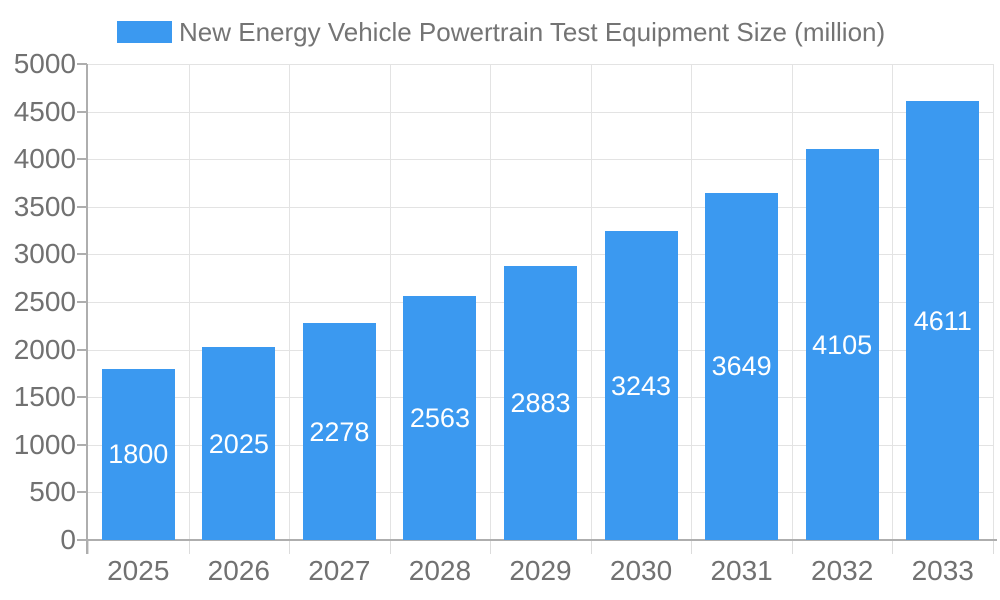 Image resolution: width=1000 pixels, height=600 pixels. Describe the element at coordinates (144, 32) in the screenshot. I see `legend-swatch` at that location.